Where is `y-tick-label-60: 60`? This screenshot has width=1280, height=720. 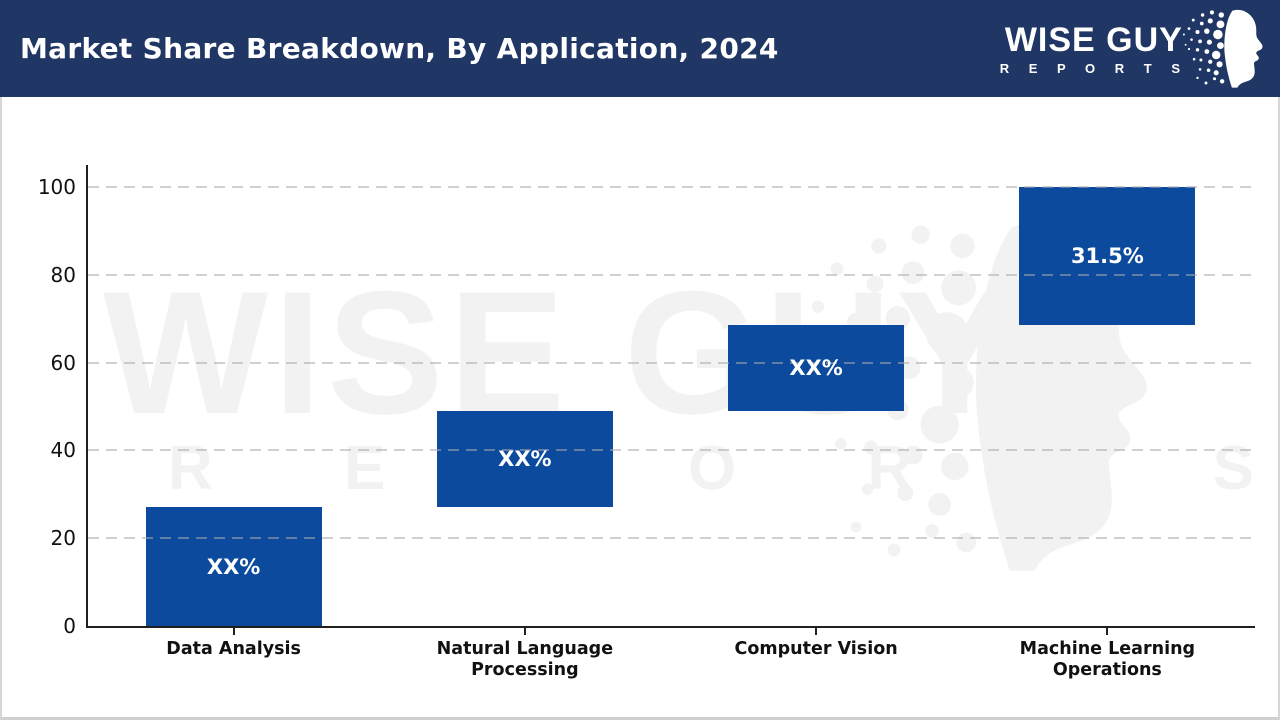 y-tick-label-60: 60 is located at coordinates (63, 362).